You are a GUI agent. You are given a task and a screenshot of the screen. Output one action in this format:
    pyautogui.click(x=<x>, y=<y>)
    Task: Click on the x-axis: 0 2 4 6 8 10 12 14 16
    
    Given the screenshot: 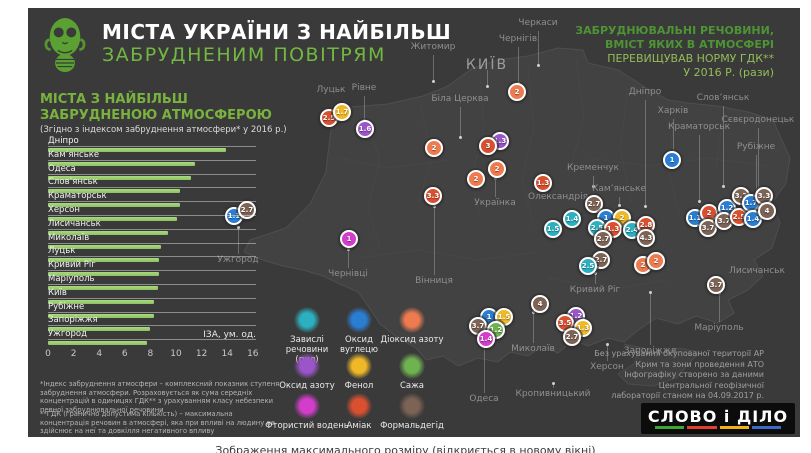 What is the action you would take?
    pyautogui.click(x=158, y=355)
    